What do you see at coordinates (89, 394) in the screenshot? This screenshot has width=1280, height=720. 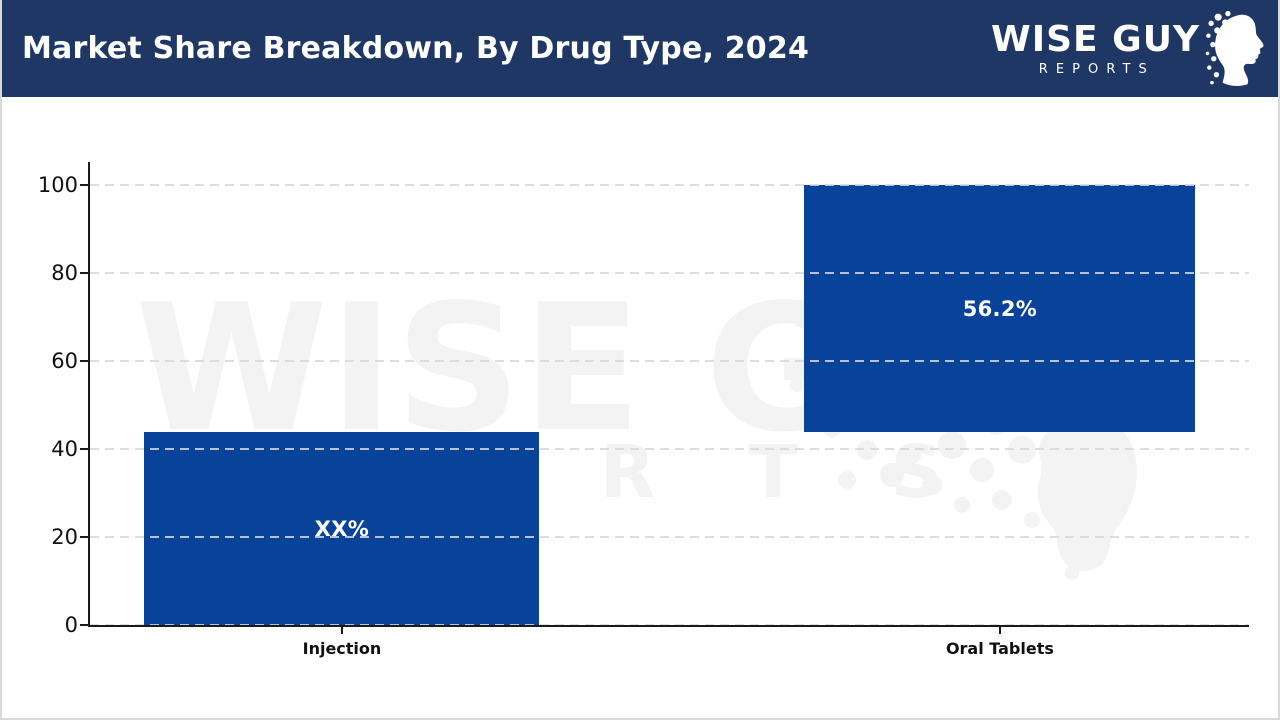 I see `y-axis-spine` at bounding box center [89, 394].